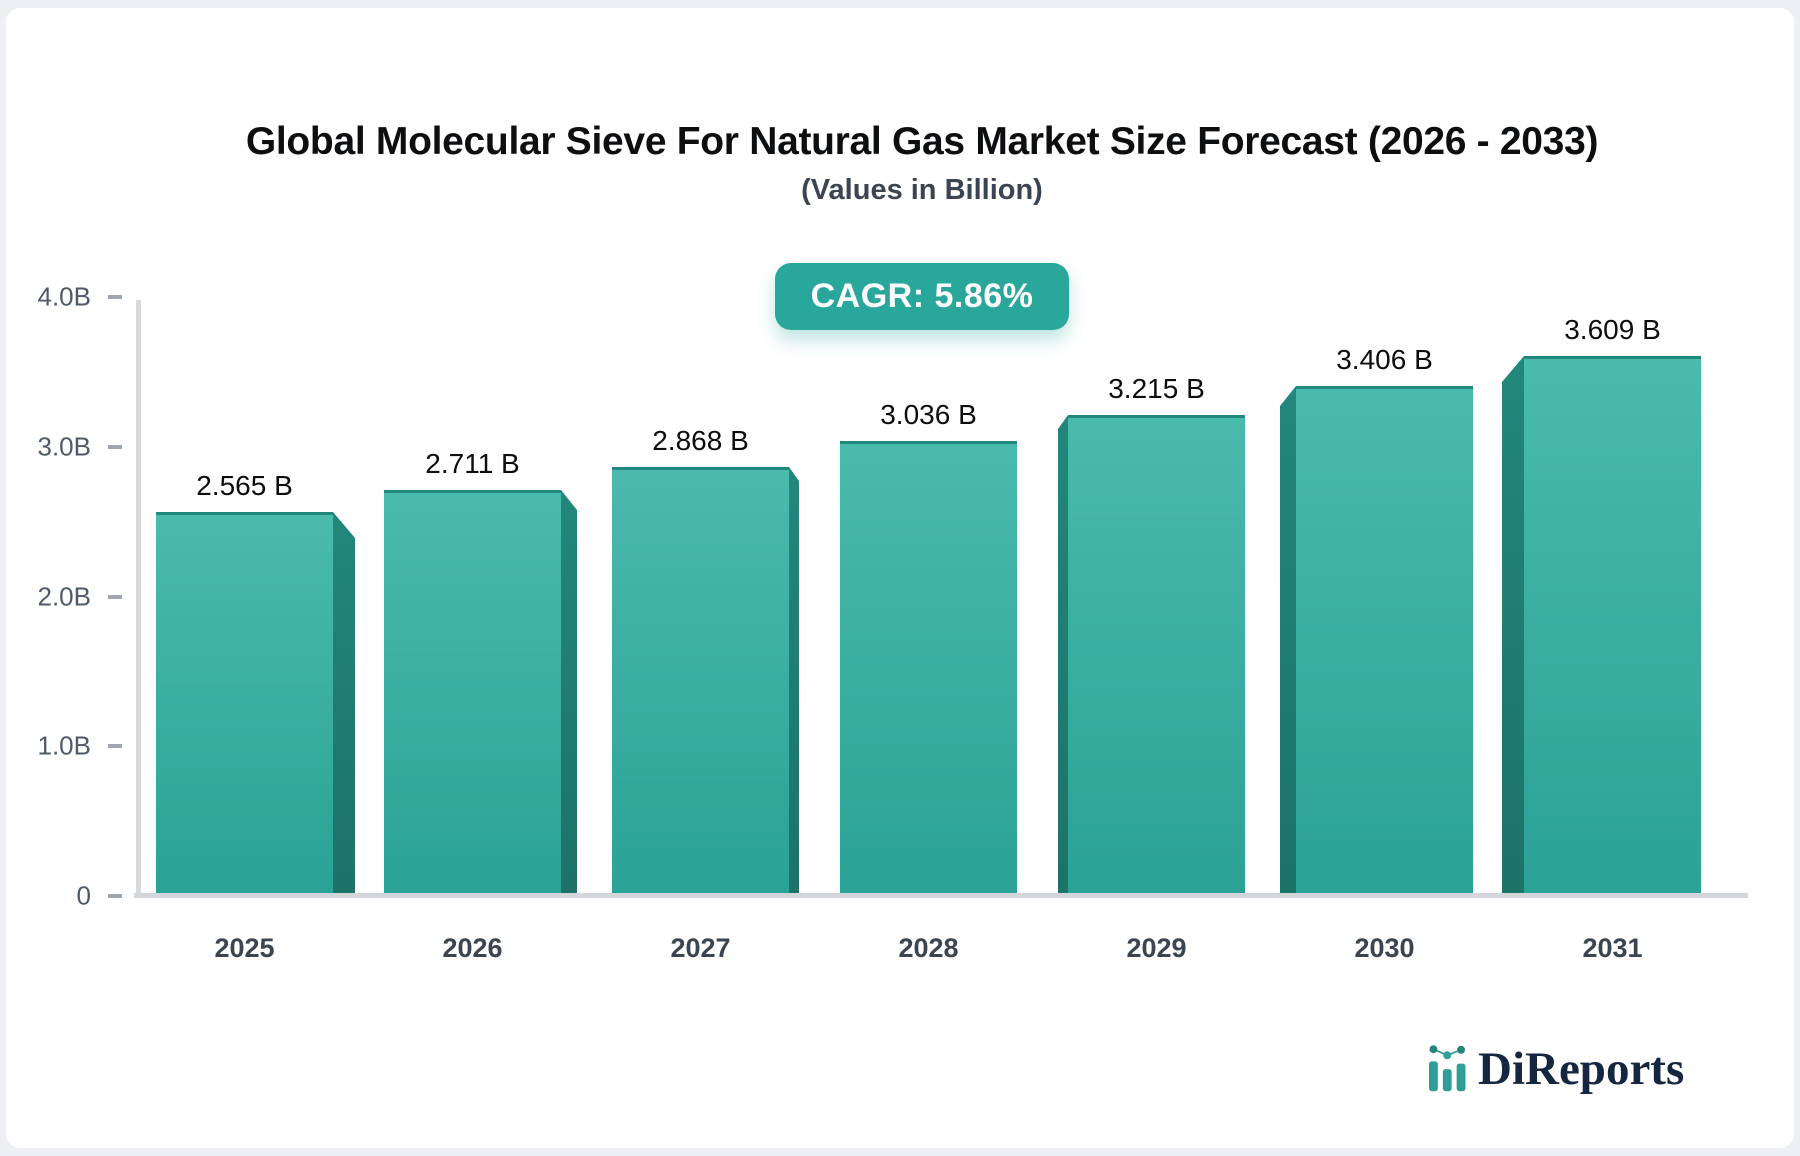  What do you see at coordinates (1156, 948) in the screenshot?
I see `x-tick-label: 2029` at bounding box center [1156, 948].